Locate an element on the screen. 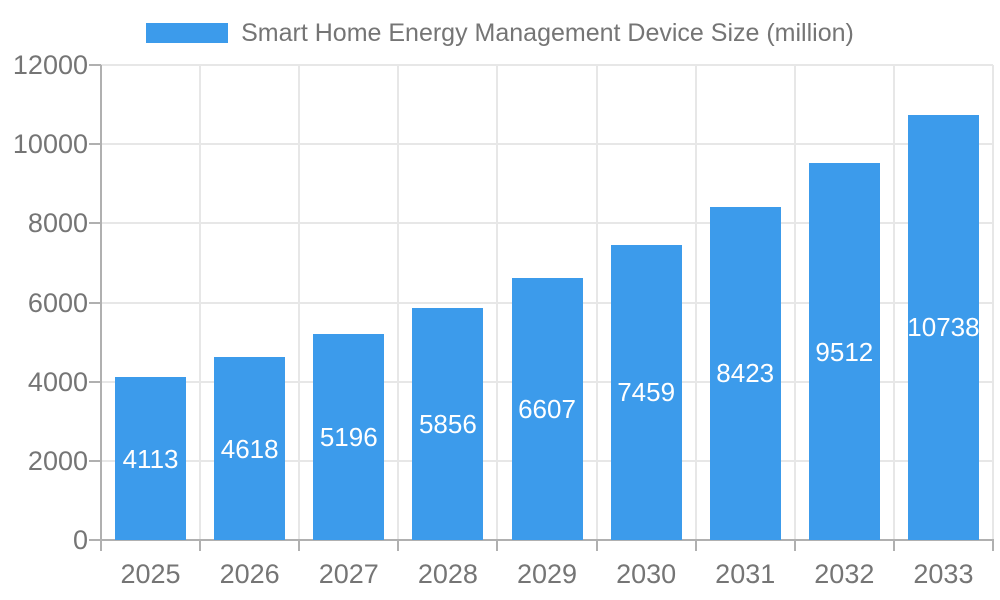 The height and width of the screenshot is (600, 1000). x-axis-label: 2033 is located at coordinates (943, 574).